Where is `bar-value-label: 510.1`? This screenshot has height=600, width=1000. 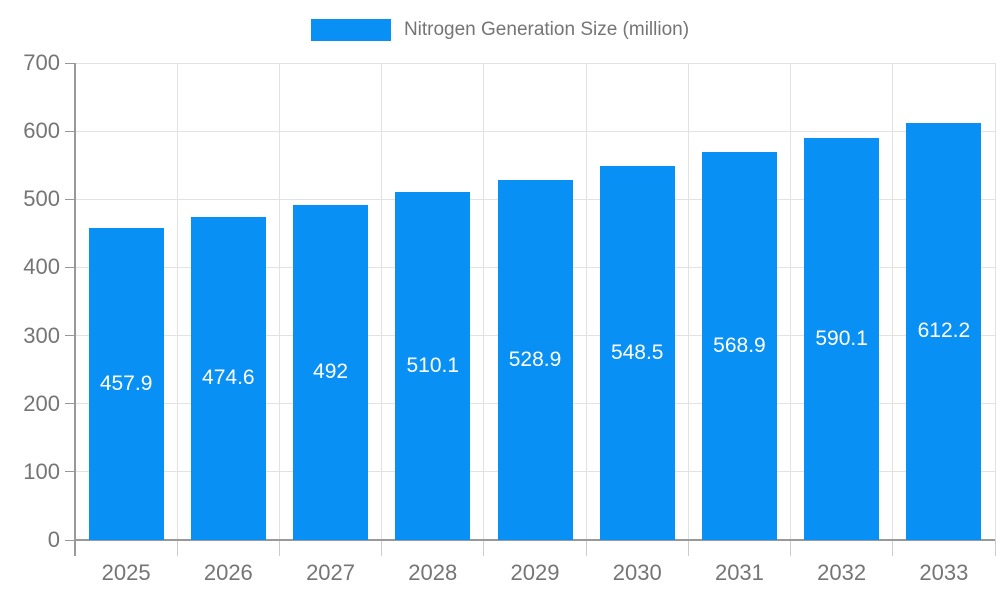 bar-value-label: 510.1 is located at coordinates (433, 366).